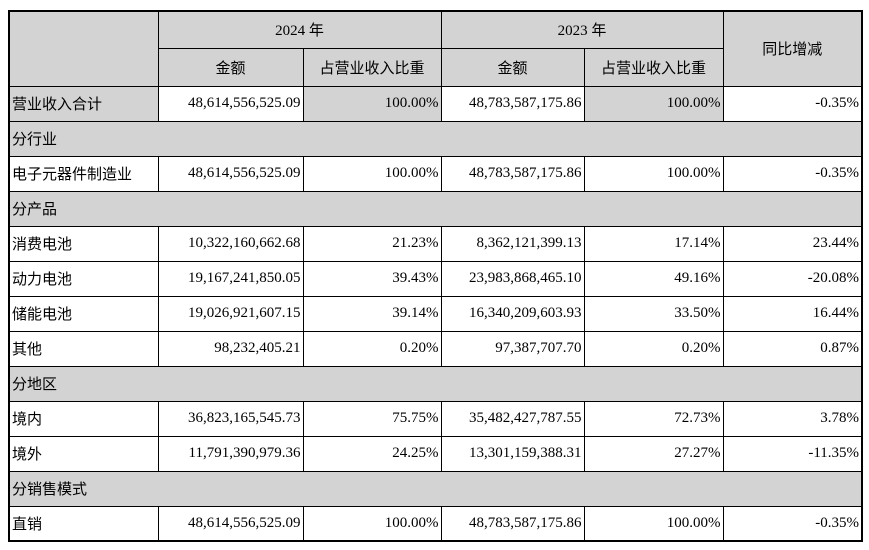 Image resolution: width=869 pixels, height=550 pixels. I want to click on amount-2023: 35,482,427,787.55, so click(512, 418).